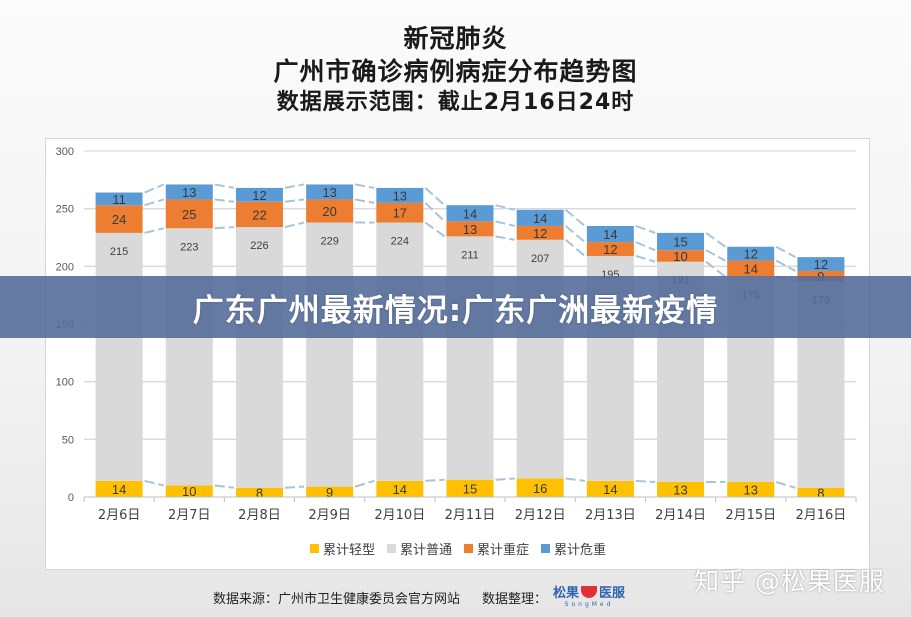 This screenshot has width=911, height=617. What do you see at coordinates (65, 152) in the screenshot?
I see `y-tick-label: 300` at bounding box center [65, 152].